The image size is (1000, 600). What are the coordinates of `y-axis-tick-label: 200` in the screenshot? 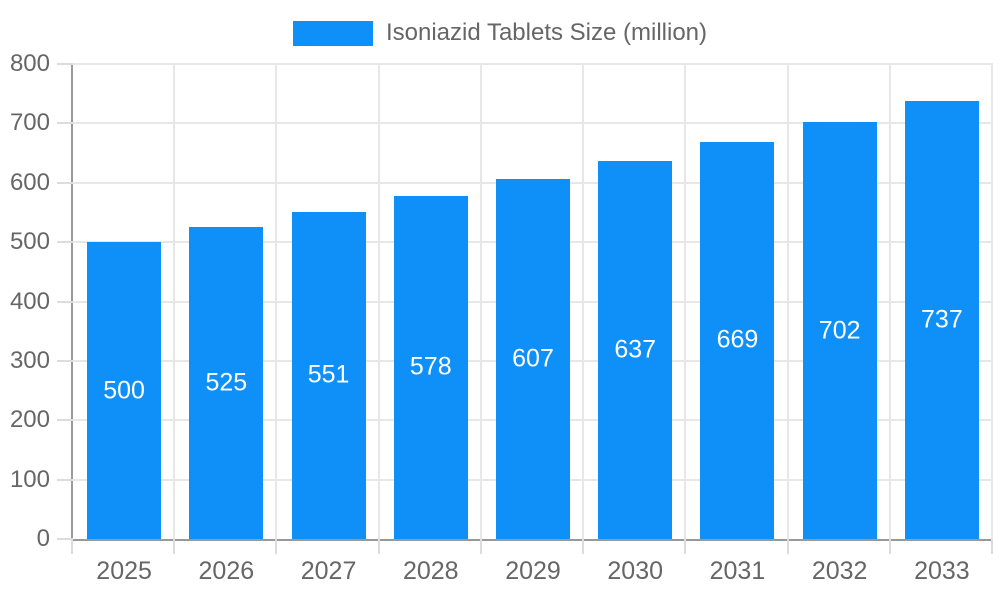 It's located at (29, 420).